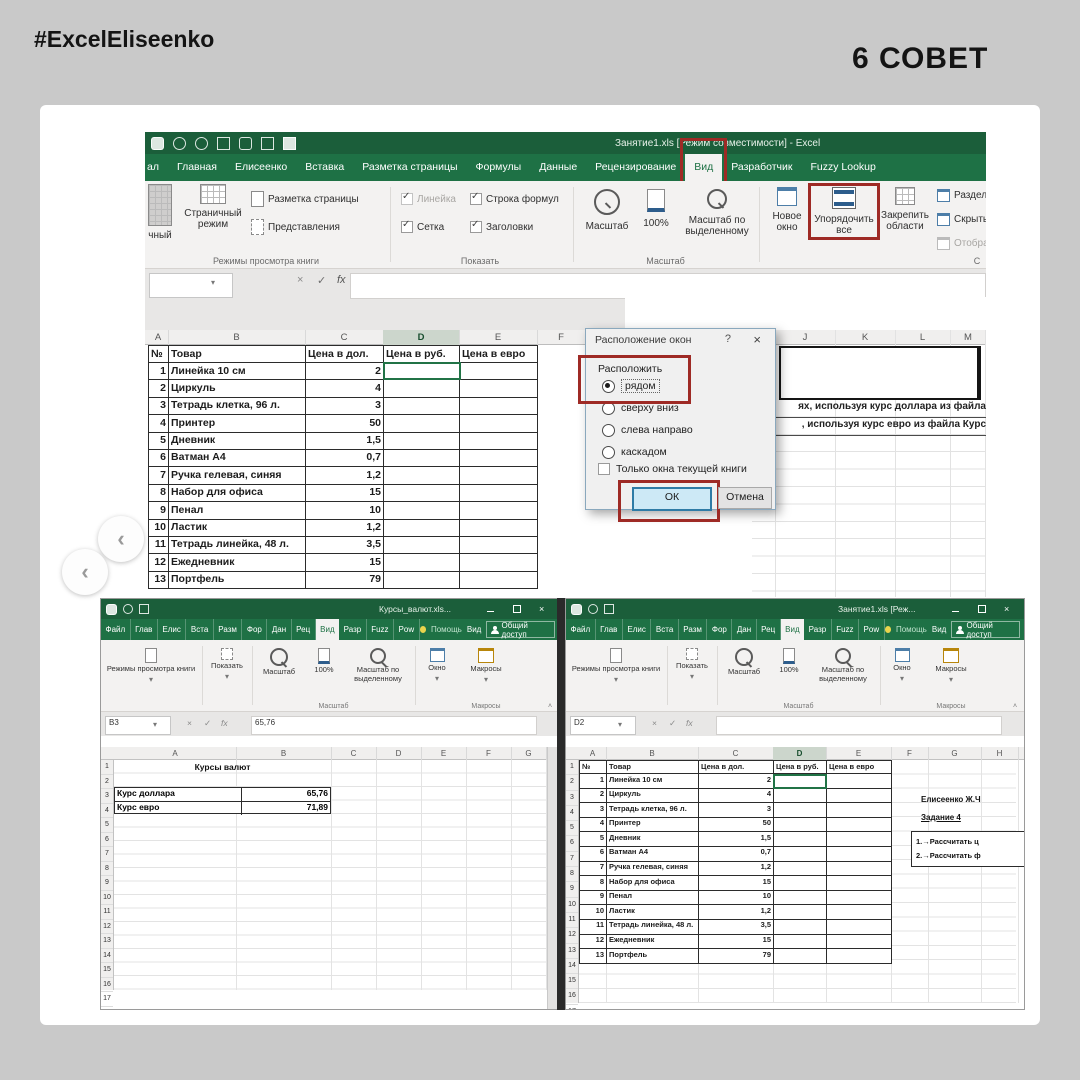  What do you see at coordinates (237, 563) in the screenshot?
I see `cell-product: Ежедневник` at bounding box center [237, 563].